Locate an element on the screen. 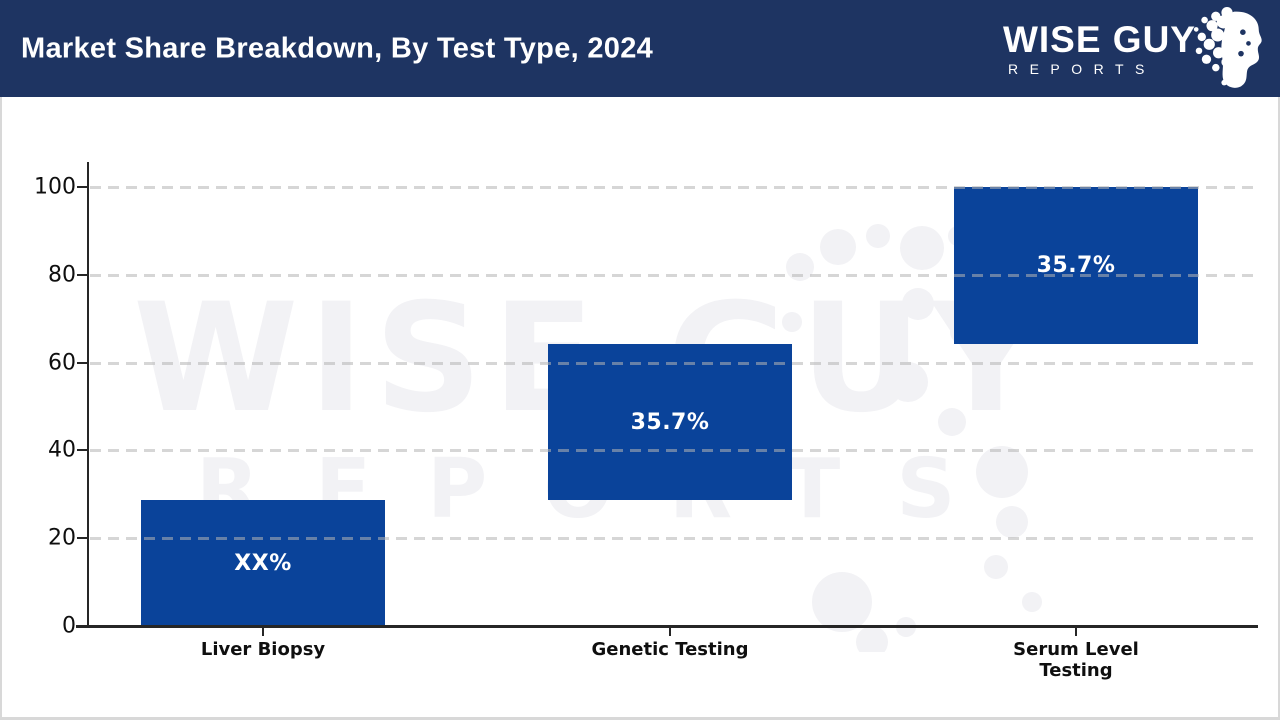  frame-border-left is located at coordinates (1, 408).